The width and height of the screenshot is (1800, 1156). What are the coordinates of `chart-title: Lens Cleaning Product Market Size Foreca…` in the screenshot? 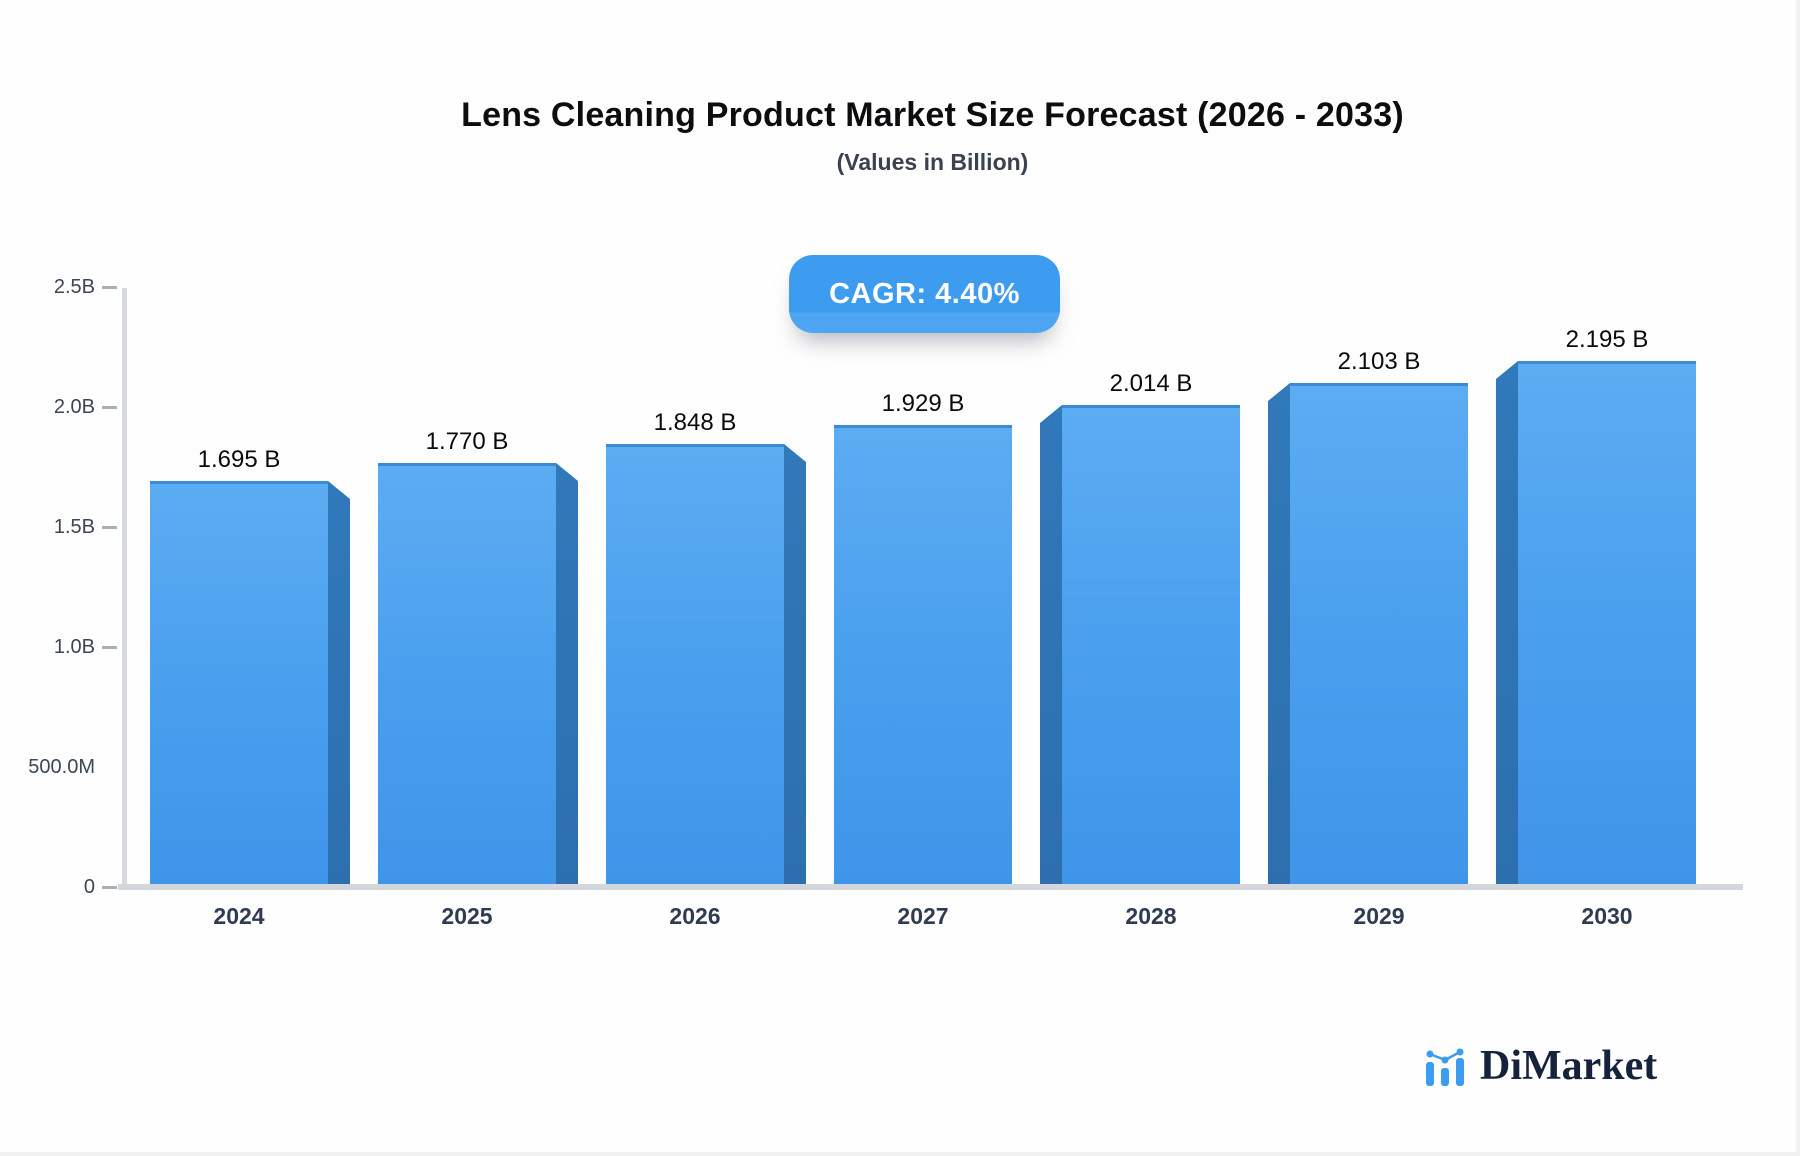 It's located at (932, 115).